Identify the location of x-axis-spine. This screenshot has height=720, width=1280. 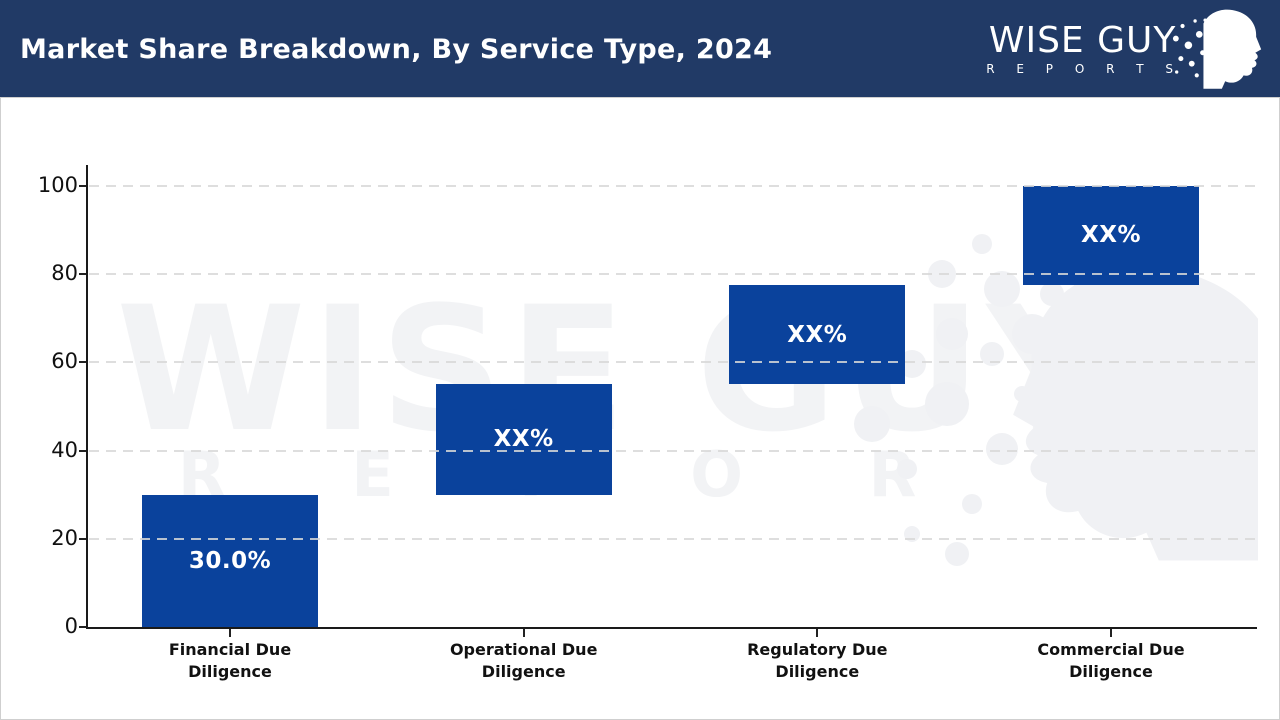
(671, 628).